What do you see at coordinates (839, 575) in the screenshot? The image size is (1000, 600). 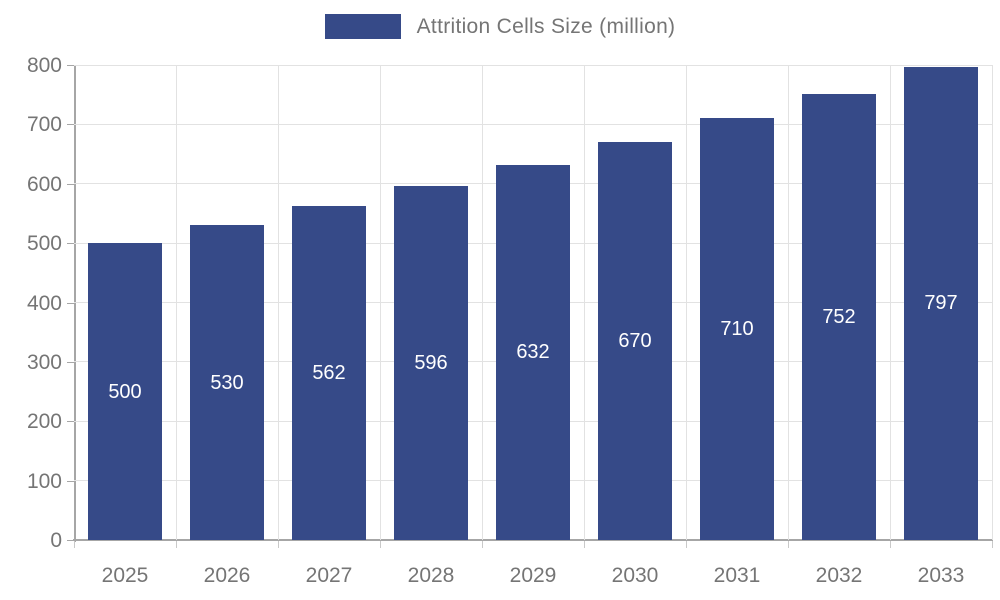 I see `x-axis-tick-label: 2032` at bounding box center [839, 575].